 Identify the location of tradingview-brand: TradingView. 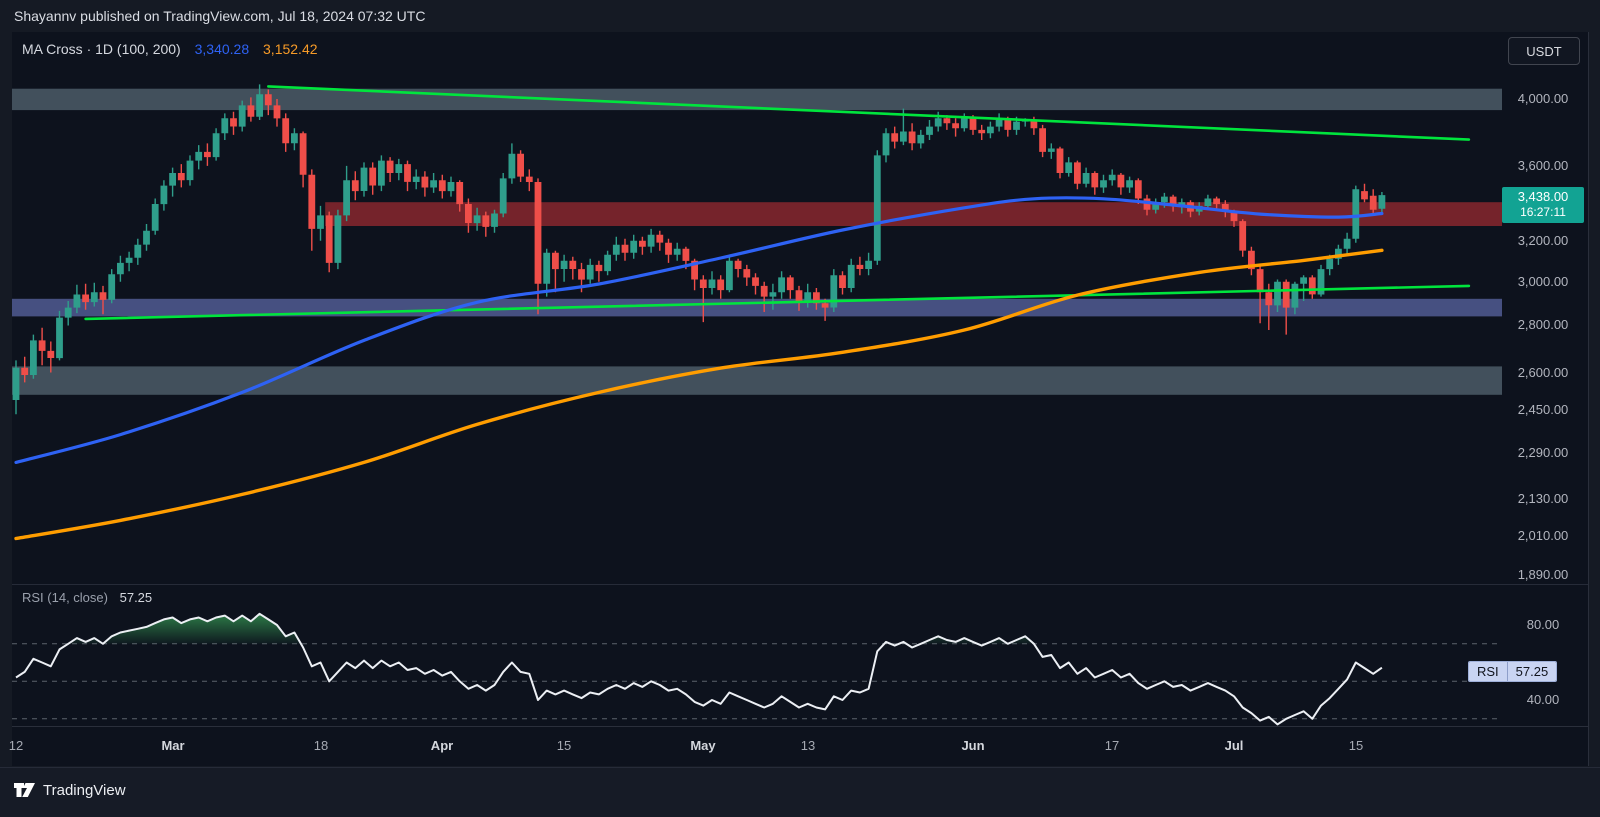
(70, 790).